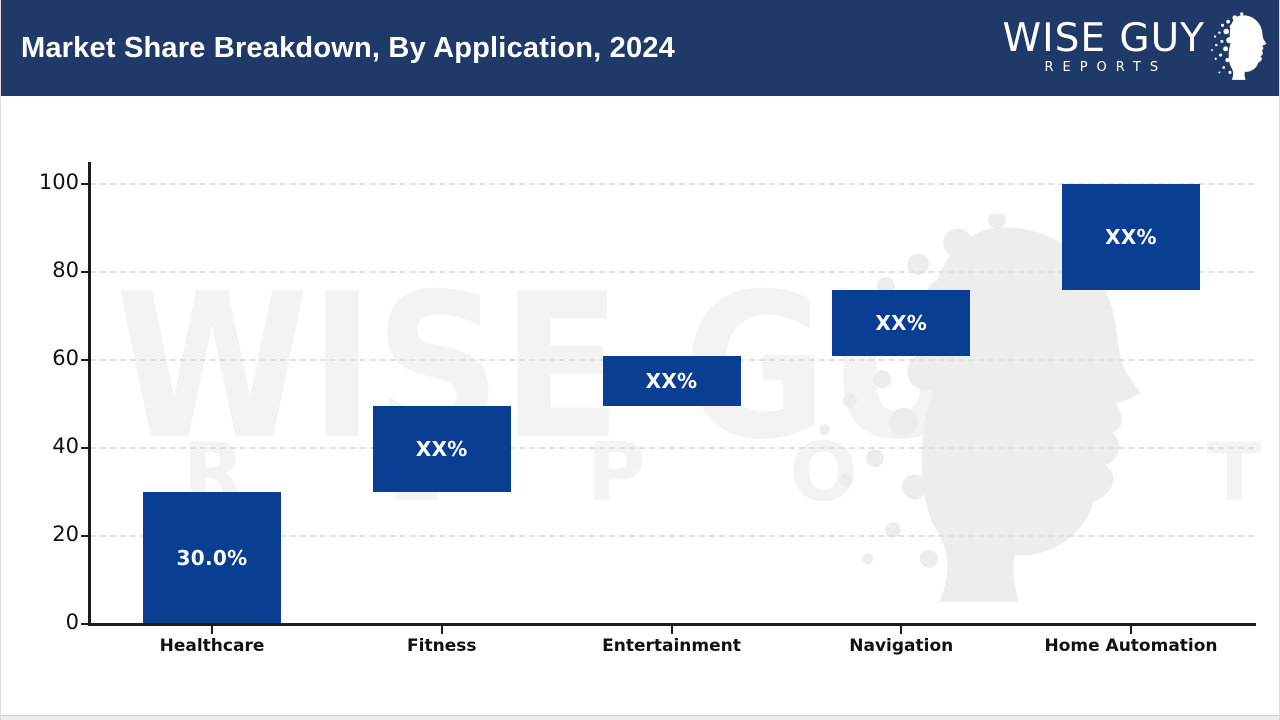 This screenshot has height=720, width=1280. Describe the element at coordinates (1103, 38) in the screenshot. I see `logo-wordmark: WISE GUY` at that location.